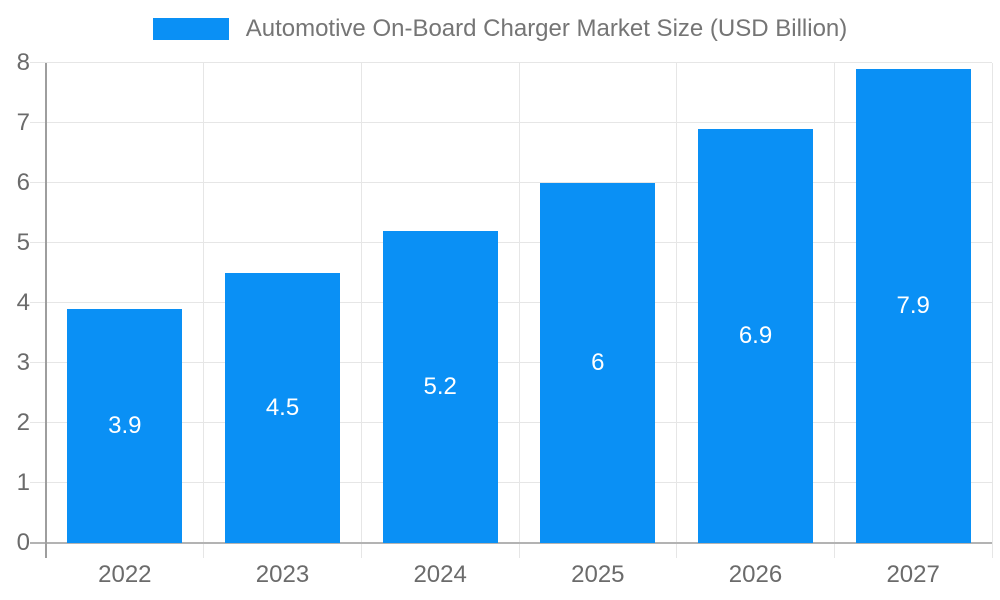 The width and height of the screenshot is (1000, 600). I want to click on bar-value-label: 6, so click(598, 362).